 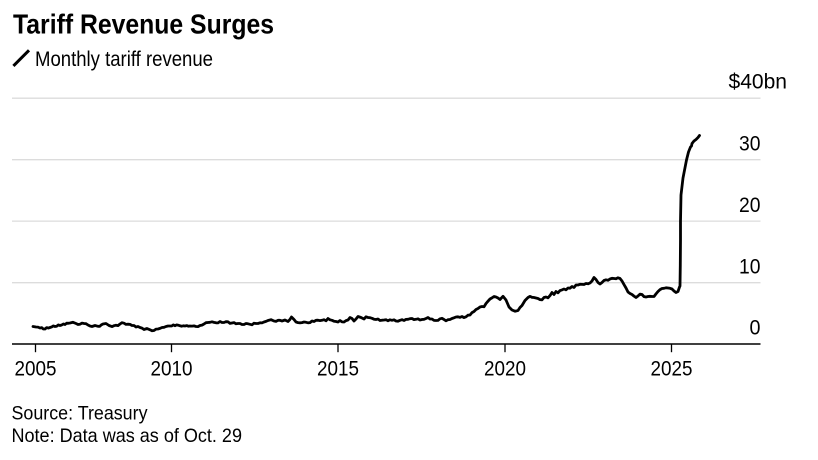 I want to click on svg-text: Monthly tariff revenue, so click(x=124, y=59).